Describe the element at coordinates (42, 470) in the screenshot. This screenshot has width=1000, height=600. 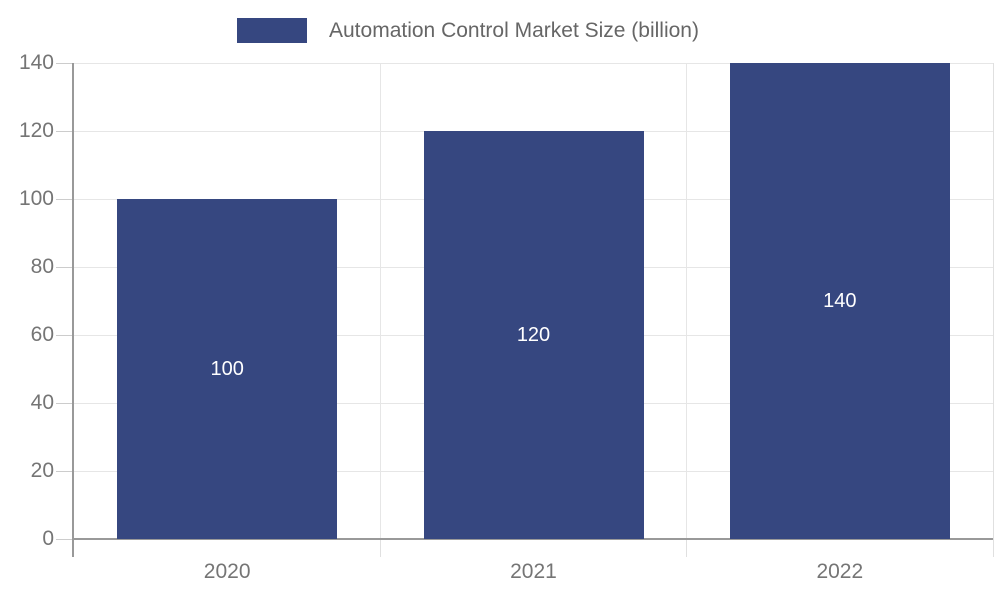
I see `y-tick-label: 20` at that location.